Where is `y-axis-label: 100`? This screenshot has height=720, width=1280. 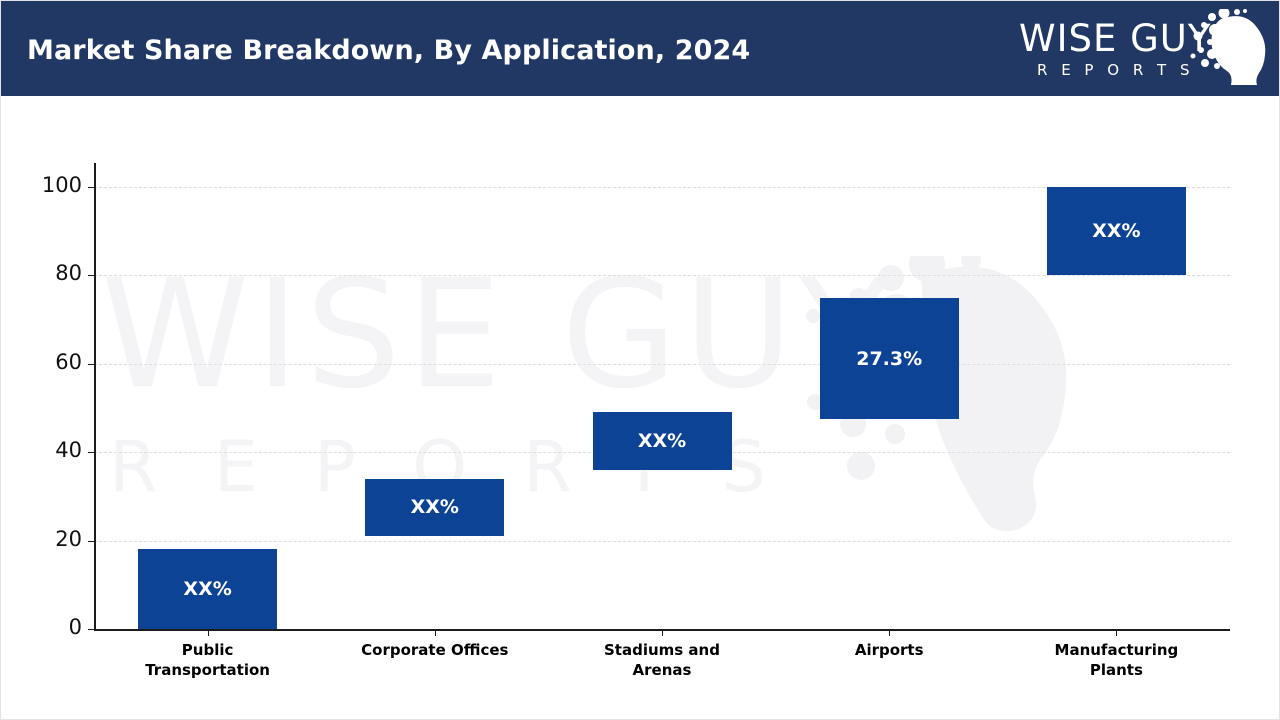 y-axis-label: 100 is located at coordinates (61, 185).